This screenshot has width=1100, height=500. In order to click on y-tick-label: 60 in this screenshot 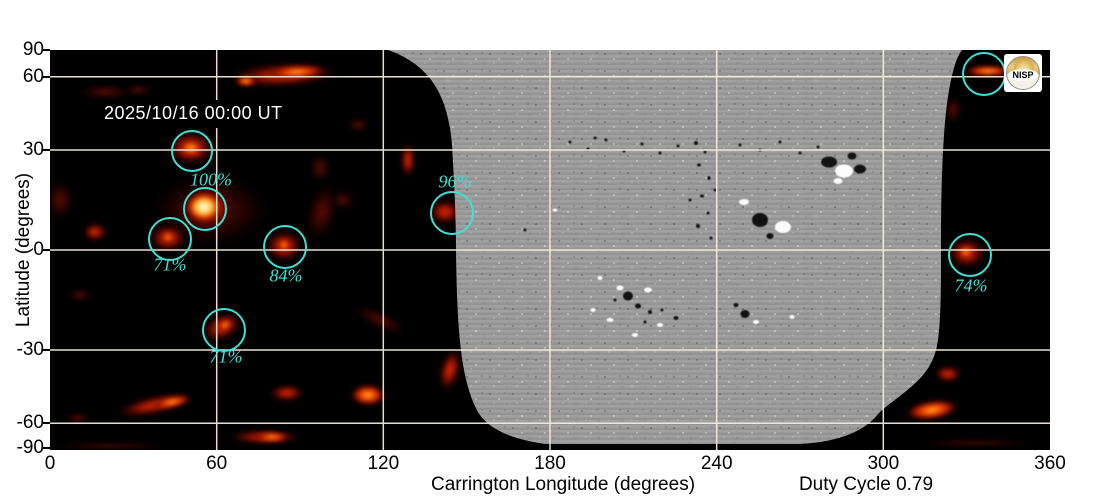, I will do `click(33, 76)`.